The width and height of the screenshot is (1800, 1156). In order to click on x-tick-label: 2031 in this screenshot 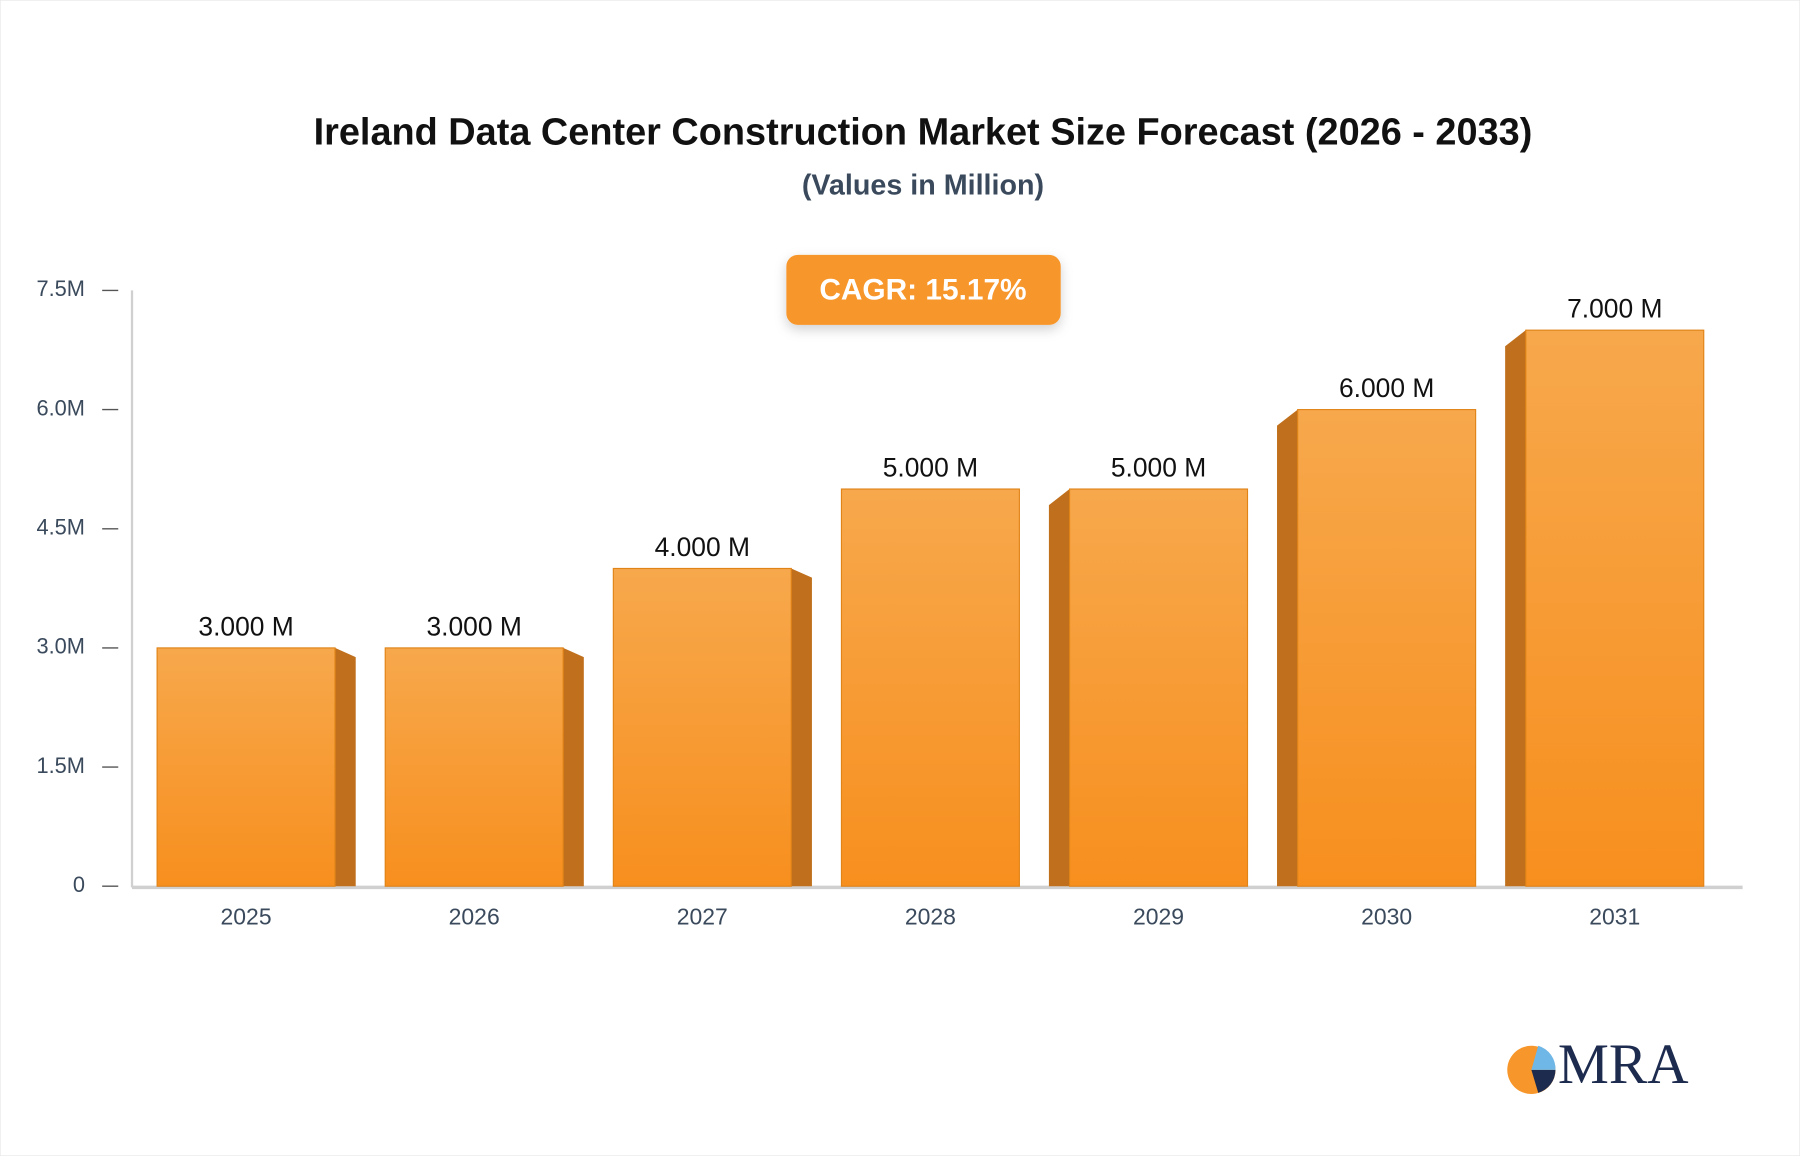, I will do `click(1614, 916)`.